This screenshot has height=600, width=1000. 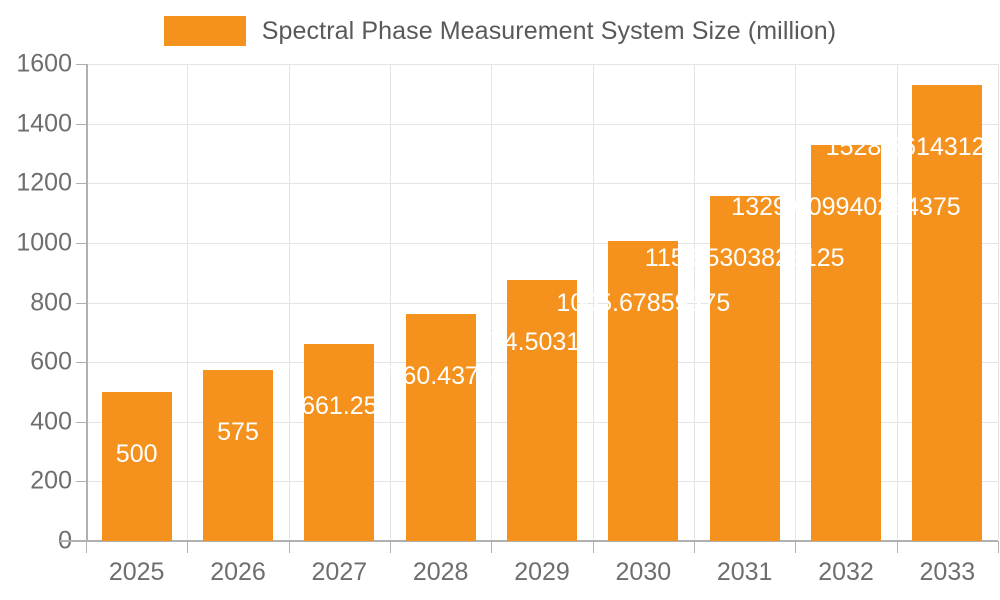 What do you see at coordinates (744, 572) in the screenshot?
I see `x-axis-tick-label: 2031` at bounding box center [744, 572].